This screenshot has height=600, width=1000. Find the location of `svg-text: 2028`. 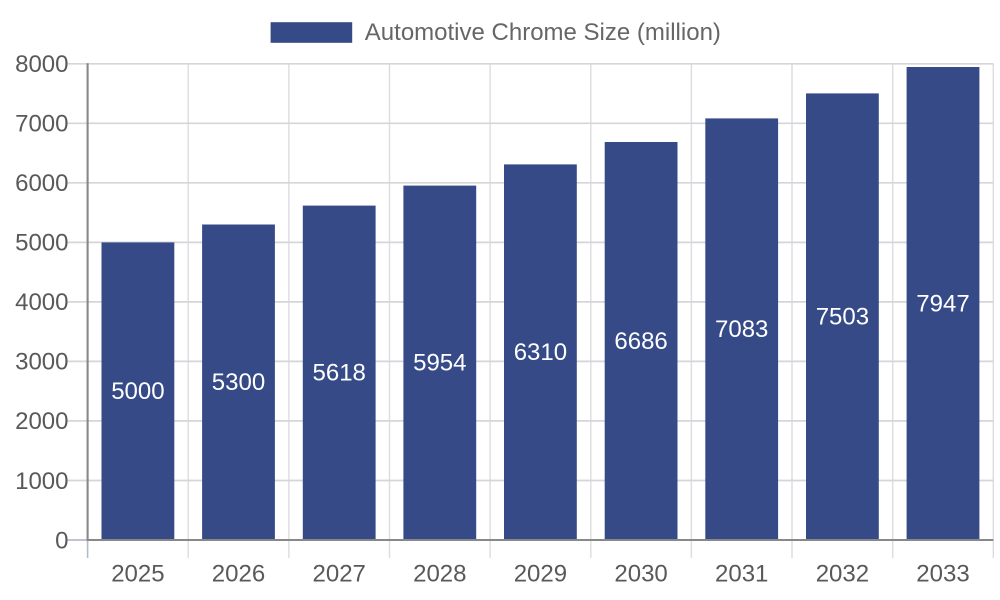

svg-text: 2028 is located at coordinates (439, 574).